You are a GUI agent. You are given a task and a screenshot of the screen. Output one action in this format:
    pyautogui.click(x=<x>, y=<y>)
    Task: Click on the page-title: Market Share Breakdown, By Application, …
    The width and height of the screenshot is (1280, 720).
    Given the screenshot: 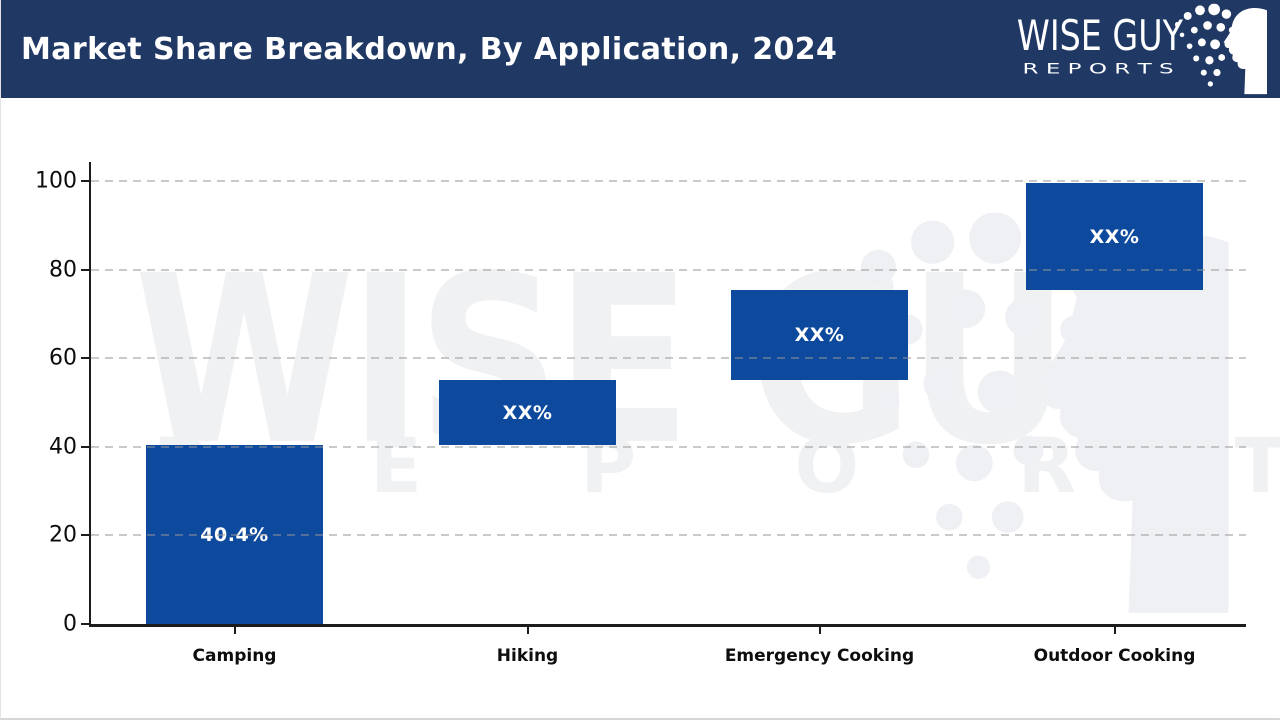 What is the action you would take?
    pyautogui.click(x=429, y=49)
    